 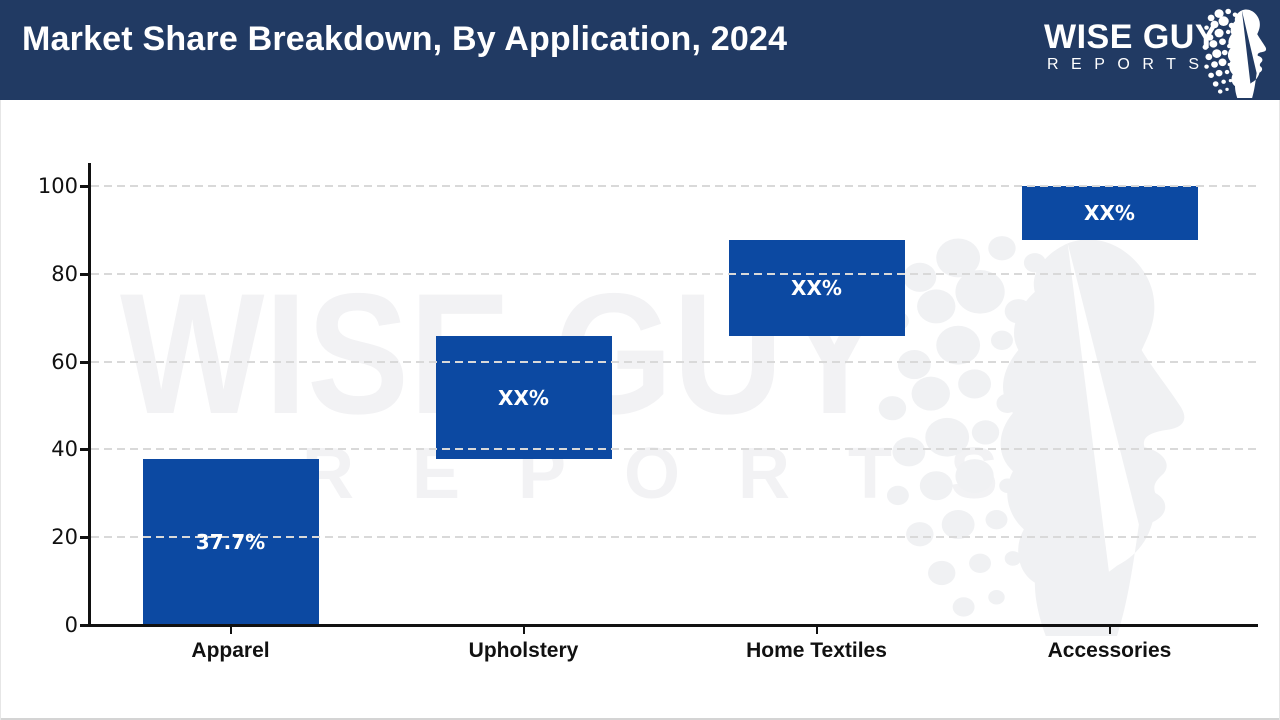 I want to click on bar-value-label-home-textiles: XX%, so click(x=816, y=288).